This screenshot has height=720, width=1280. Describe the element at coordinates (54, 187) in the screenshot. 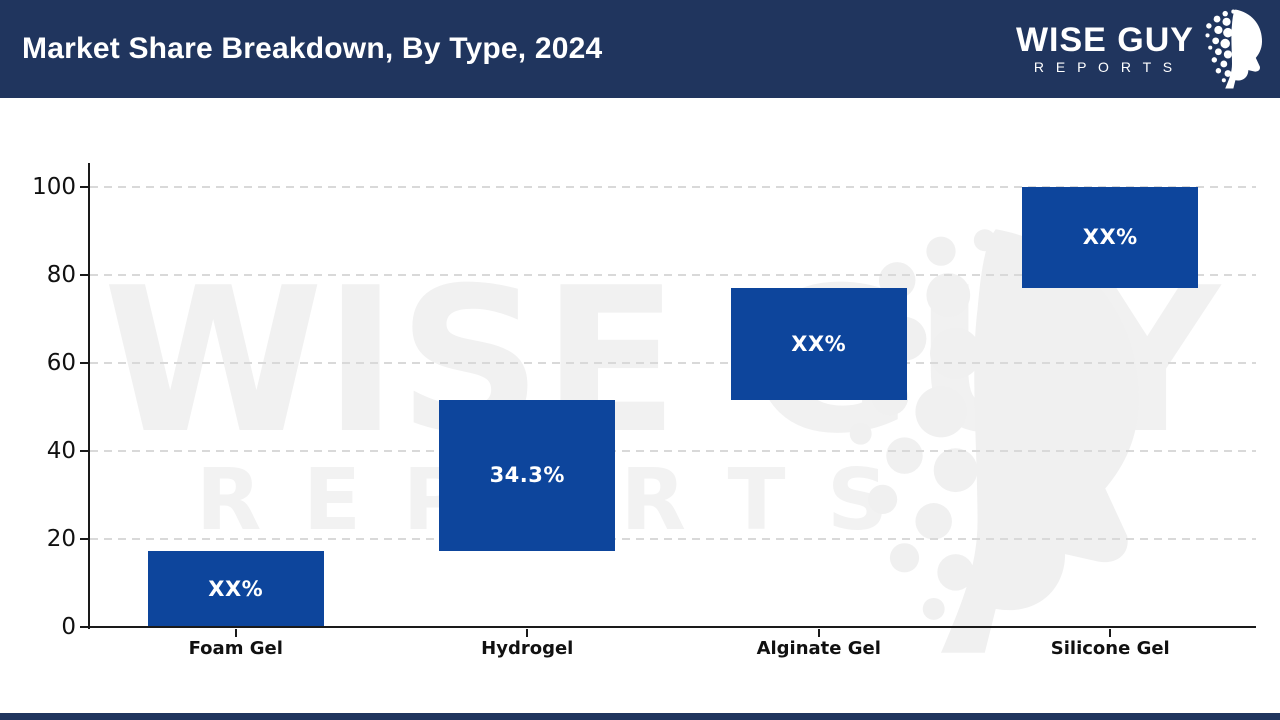

I see `y-axis-tick-label: 100` at that location.